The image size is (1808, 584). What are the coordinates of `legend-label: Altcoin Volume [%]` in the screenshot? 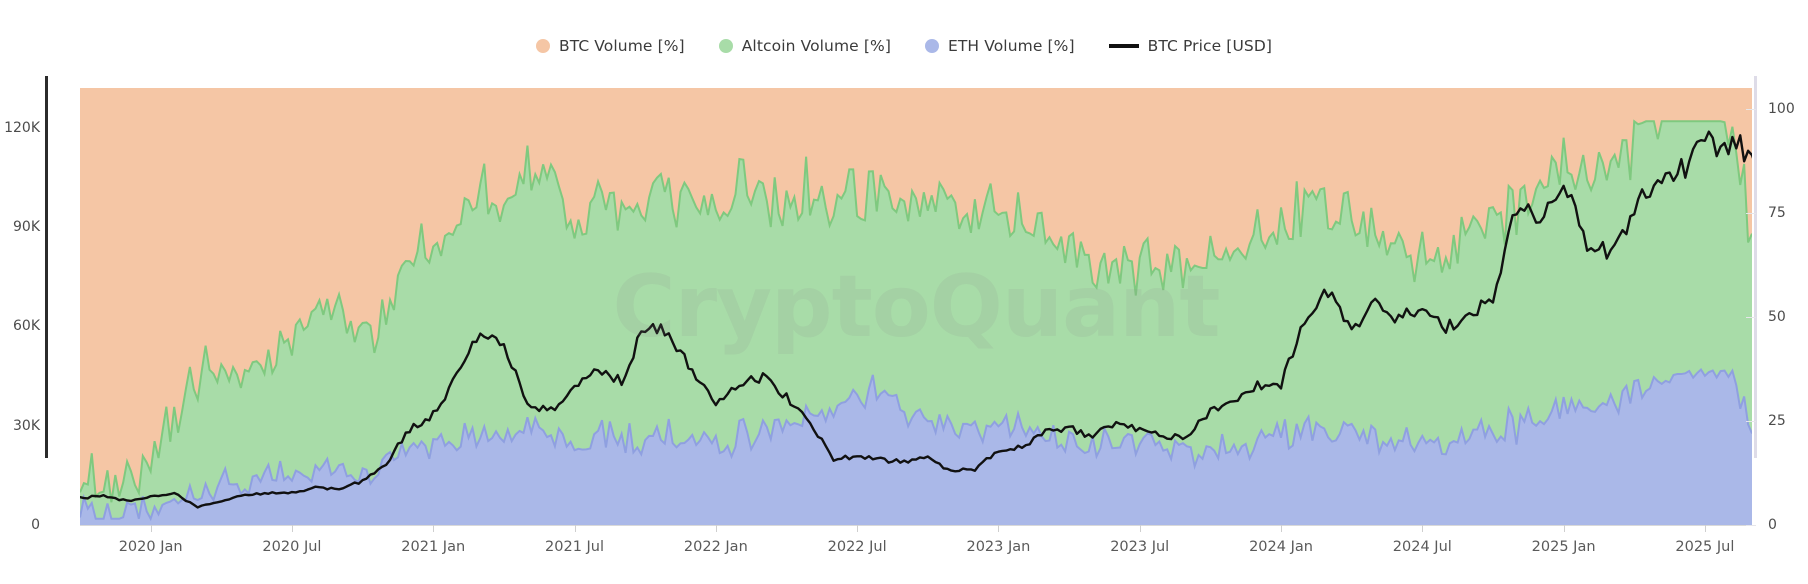 It's located at (816, 46).